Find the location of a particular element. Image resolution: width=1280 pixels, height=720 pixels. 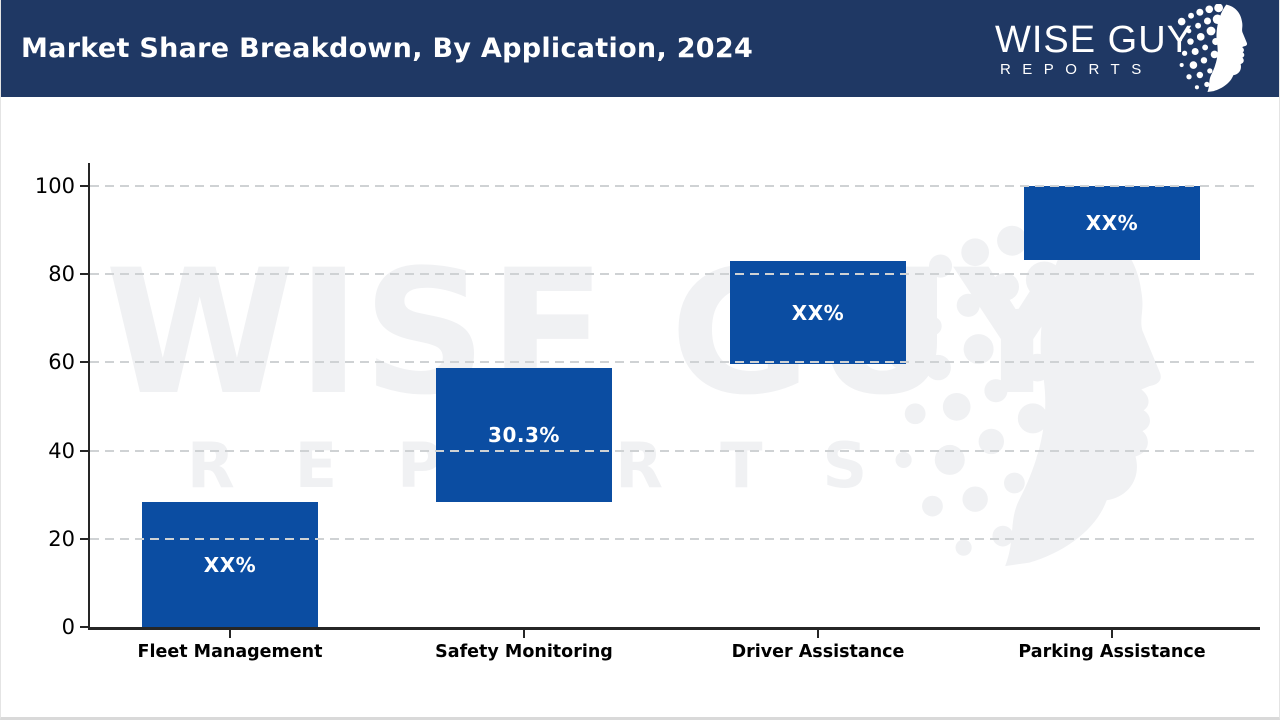

y-tick-label-100: 100 is located at coordinates (54, 186).